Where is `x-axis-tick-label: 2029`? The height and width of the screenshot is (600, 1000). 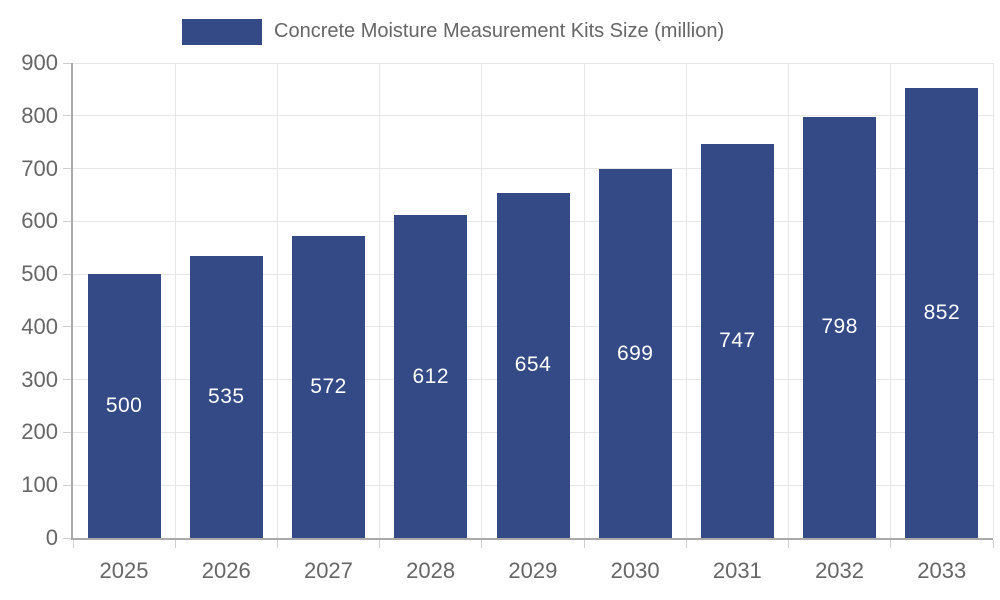 x-axis-tick-label: 2029 is located at coordinates (533, 570).